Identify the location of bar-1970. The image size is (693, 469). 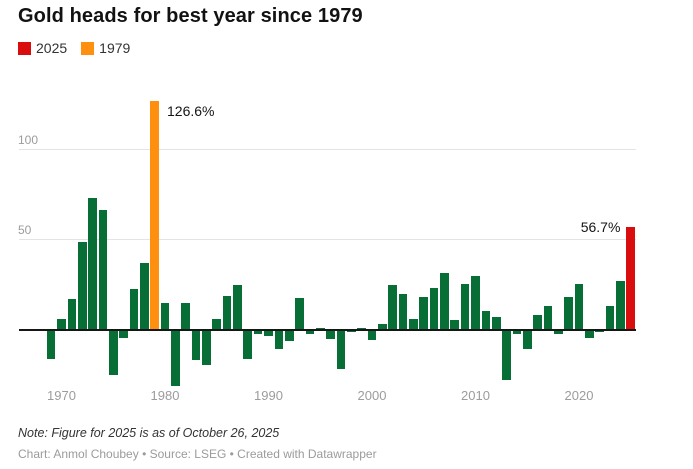
(61, 324).